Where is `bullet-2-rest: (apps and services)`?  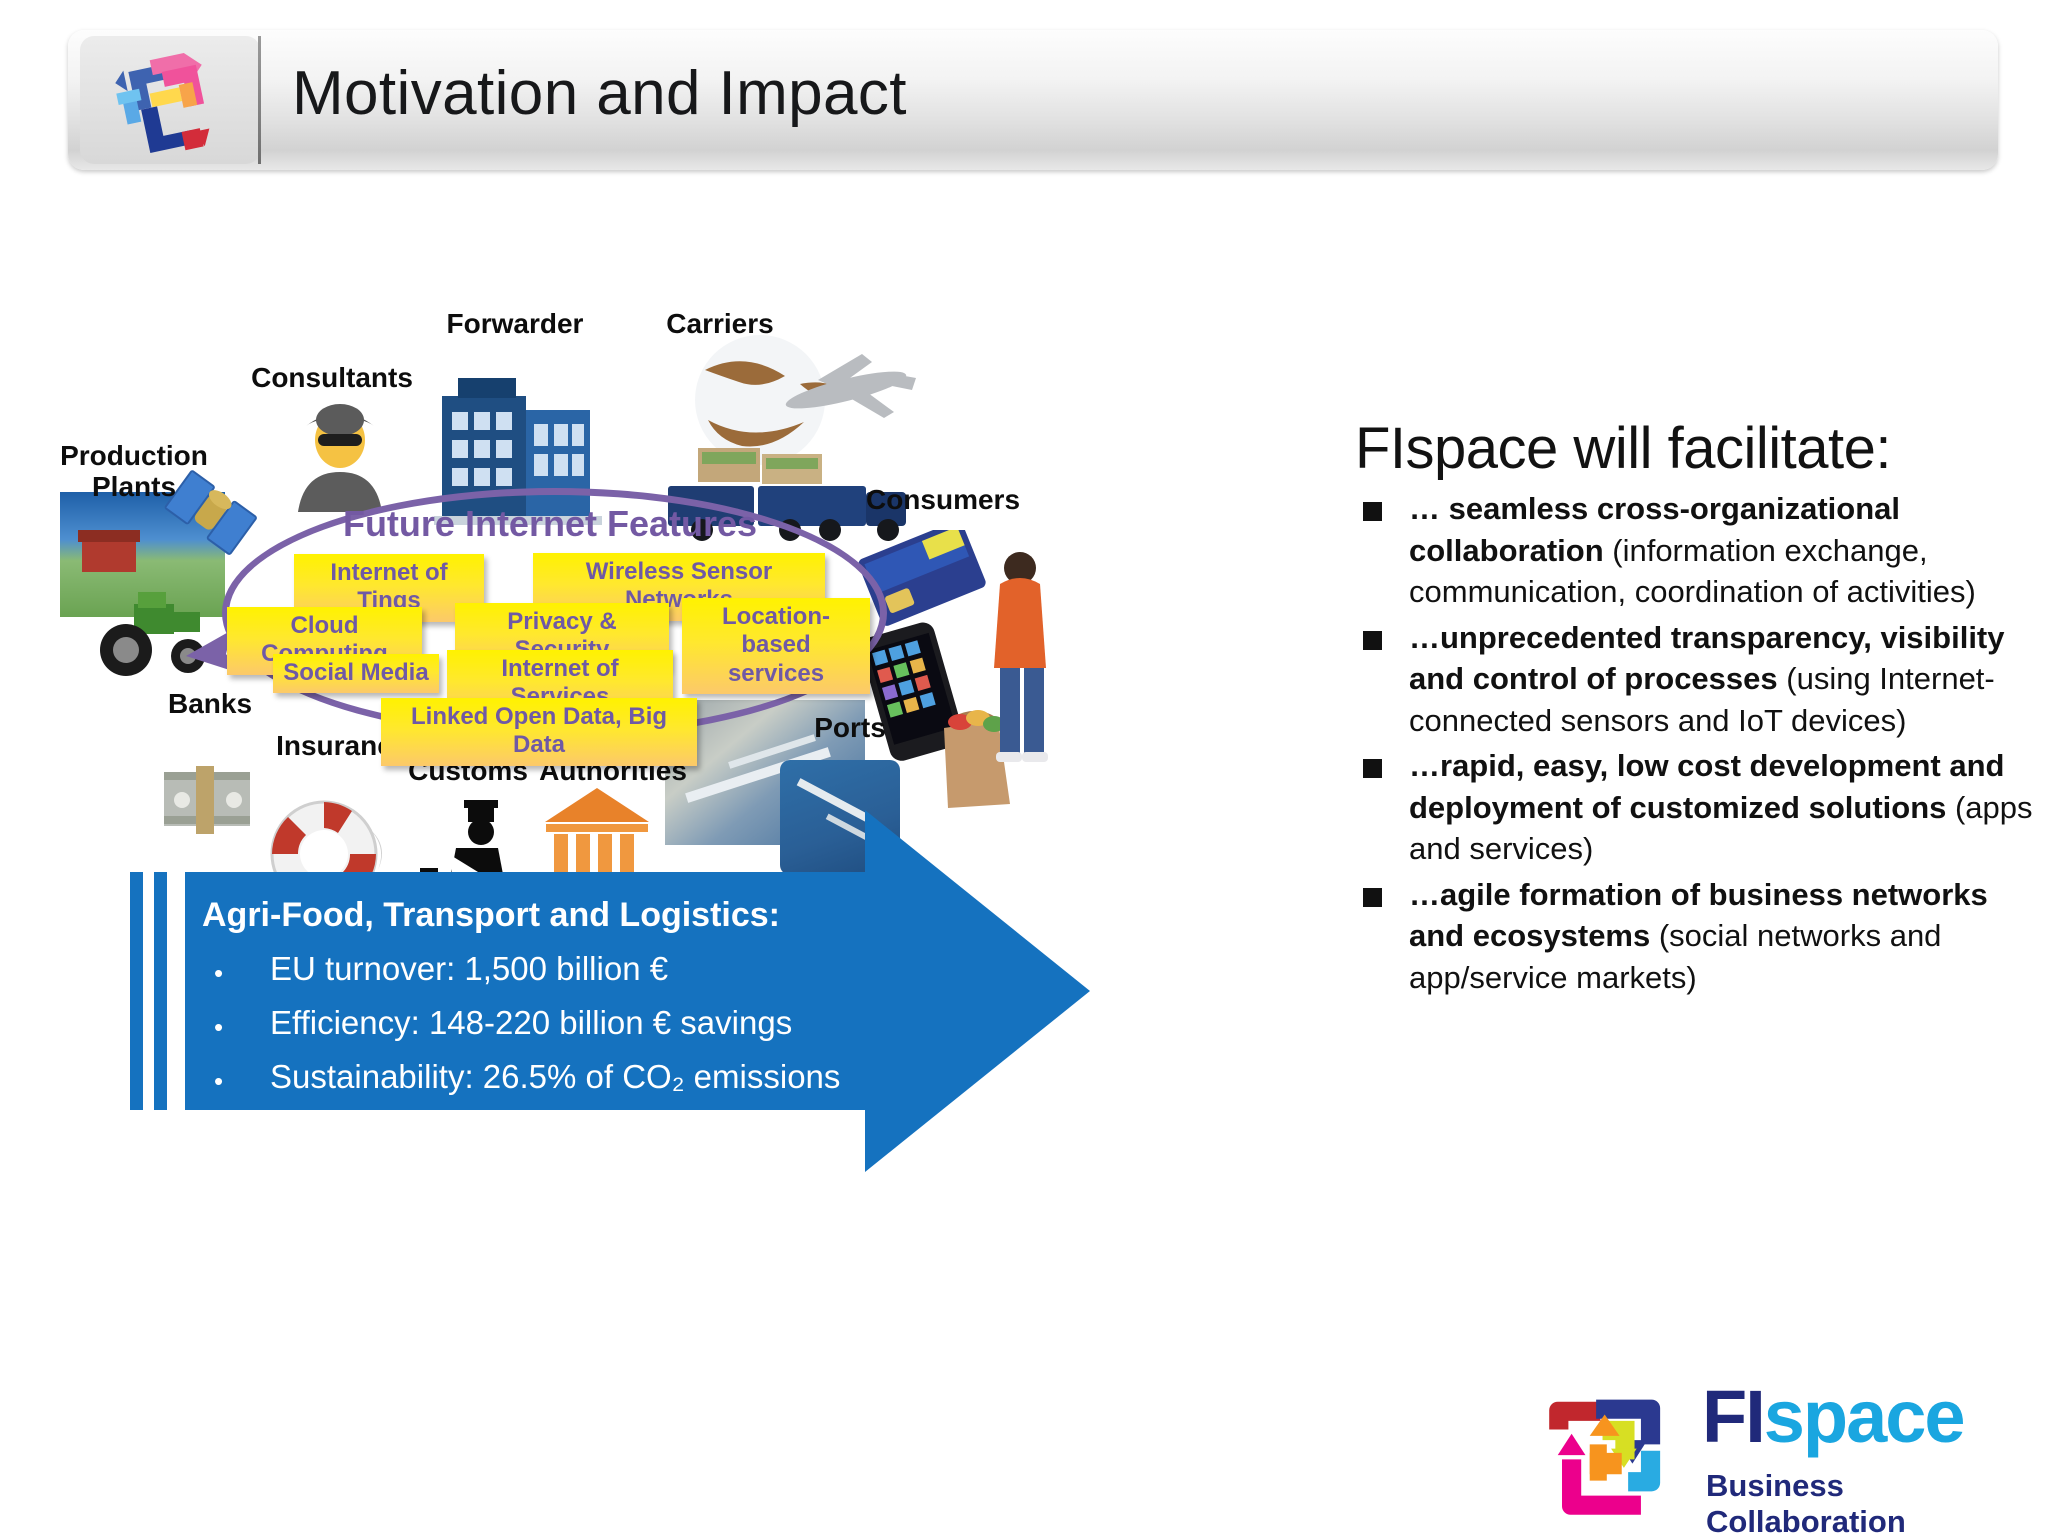 bullet-2-rest: (apps and services) is located at coordinates (1721, 828).